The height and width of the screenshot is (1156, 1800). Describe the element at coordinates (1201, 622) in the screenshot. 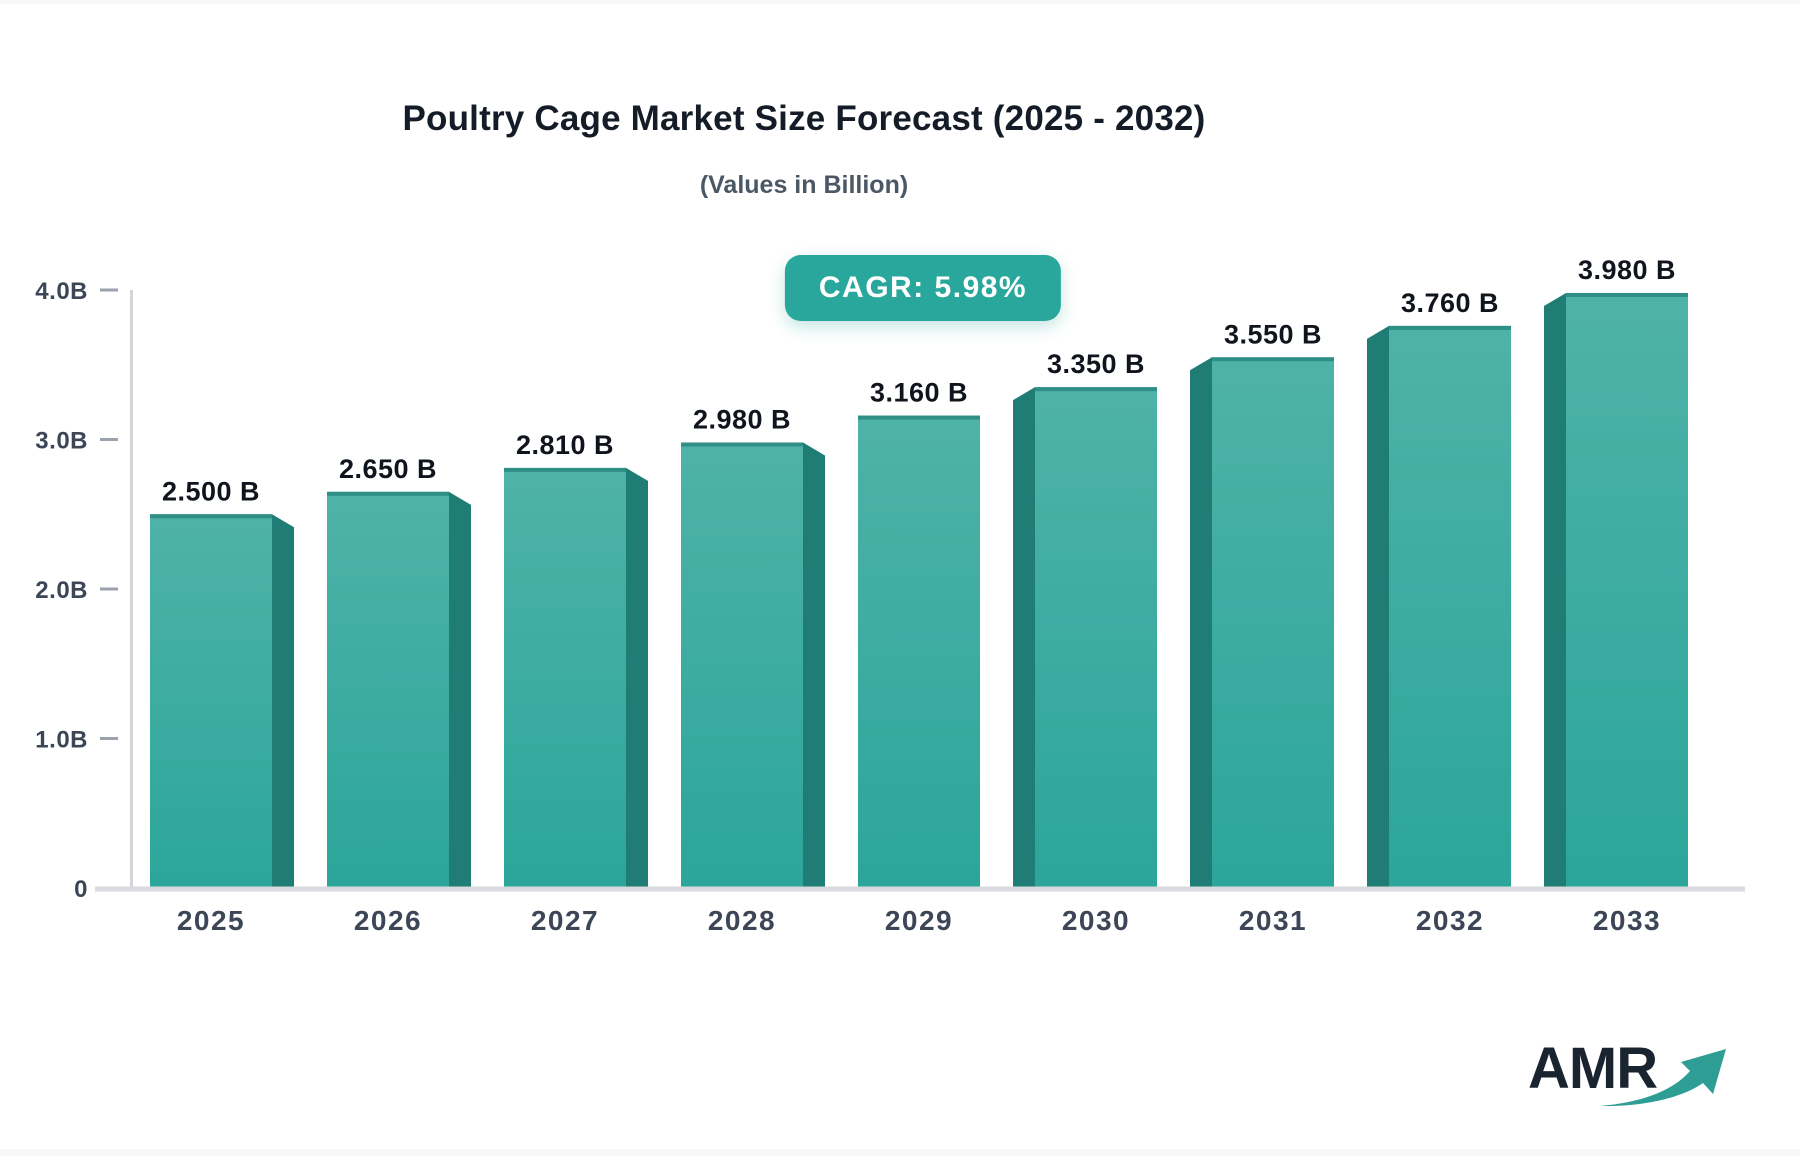

I see `bar-side-2031` at that location.